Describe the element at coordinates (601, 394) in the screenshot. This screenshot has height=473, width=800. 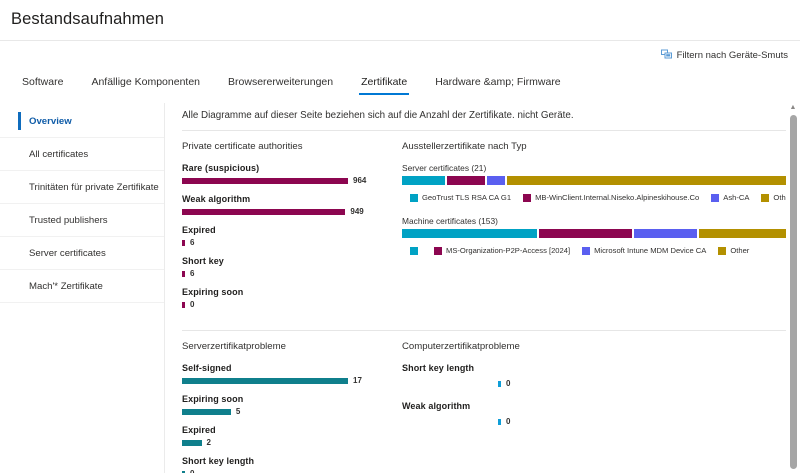
I see `bar-list: Short key length 0 Weak algorithm 0` at that location.